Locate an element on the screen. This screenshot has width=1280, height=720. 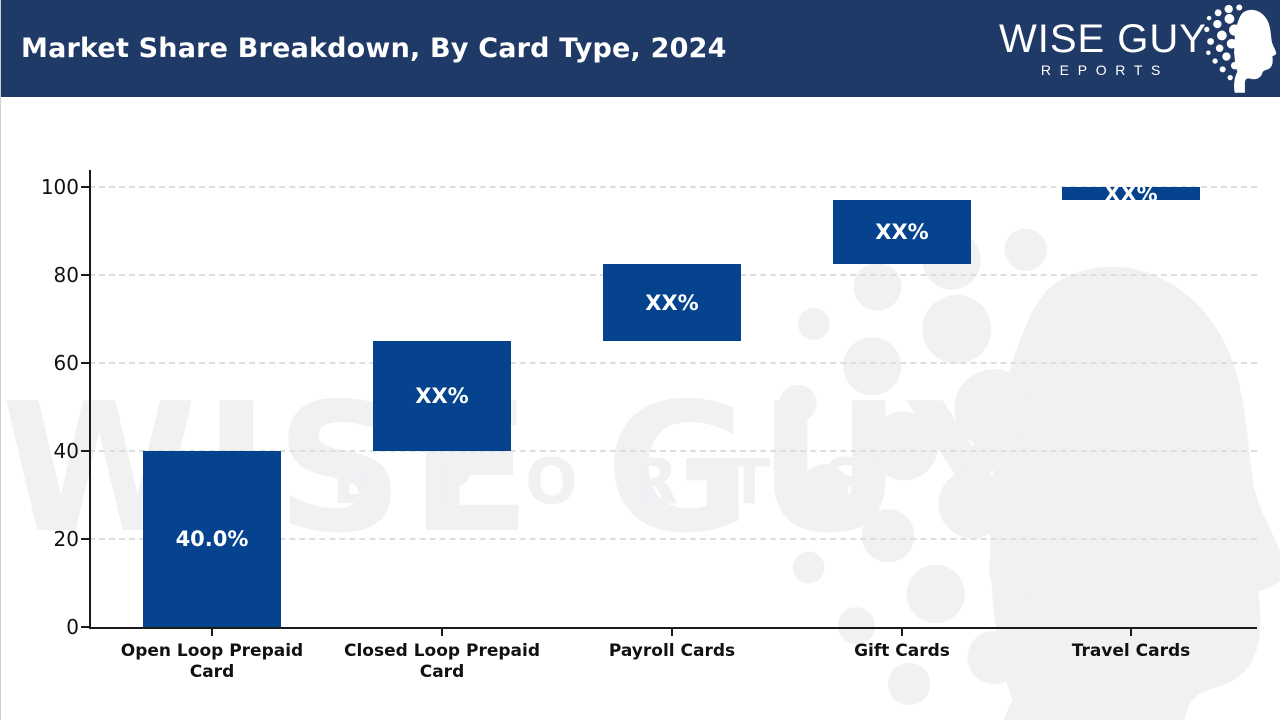
y-tick-label: 0 is located at coordinates (72, 627).